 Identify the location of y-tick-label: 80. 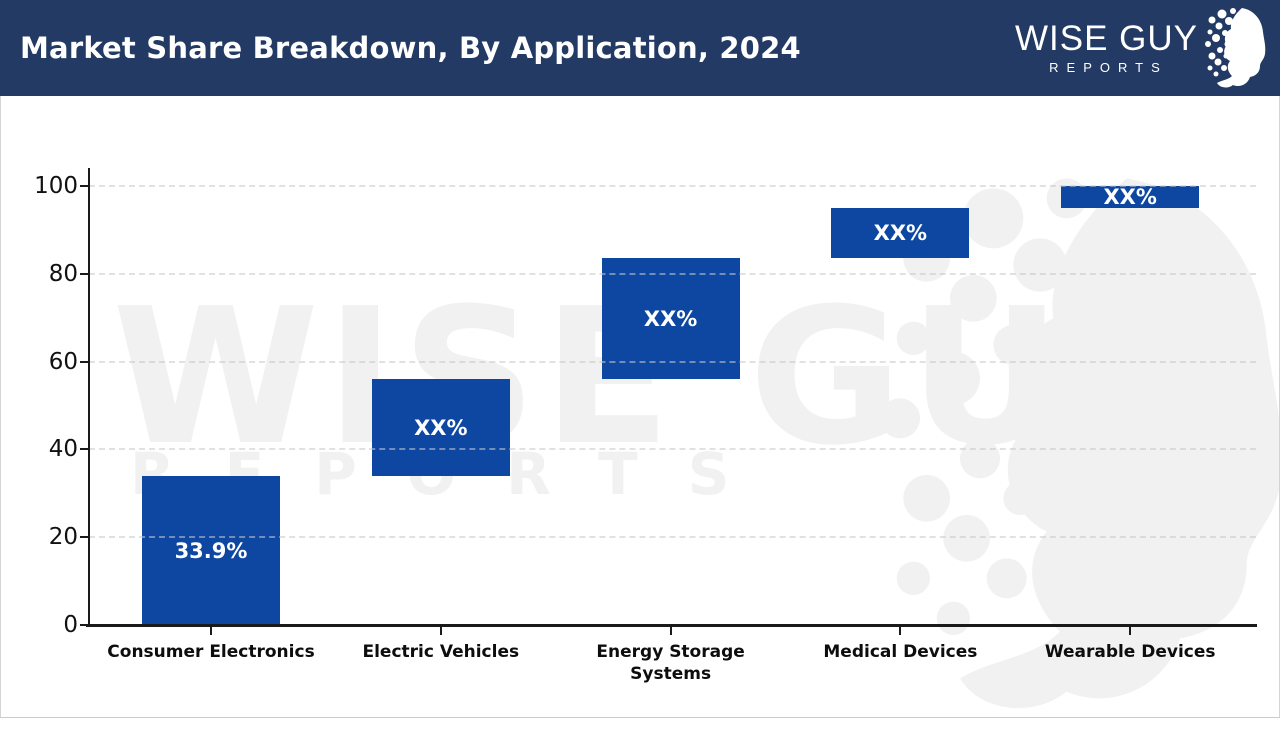
(63, 273).